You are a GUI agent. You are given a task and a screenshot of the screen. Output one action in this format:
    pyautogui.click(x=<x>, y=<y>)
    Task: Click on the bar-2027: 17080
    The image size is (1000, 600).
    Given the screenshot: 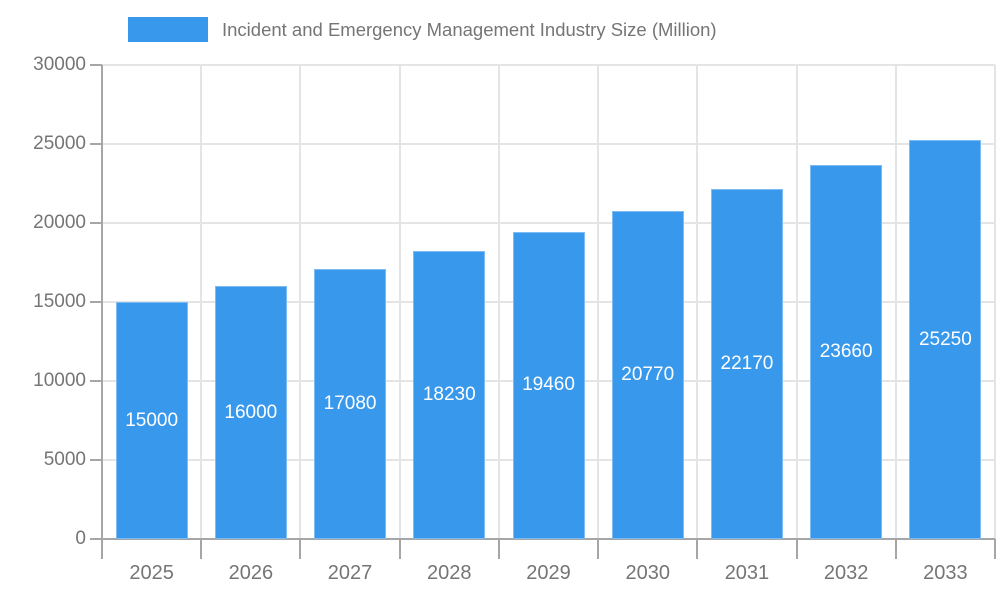 What is the action you would take?
    pyautogui.click(x=350, y=404)
    